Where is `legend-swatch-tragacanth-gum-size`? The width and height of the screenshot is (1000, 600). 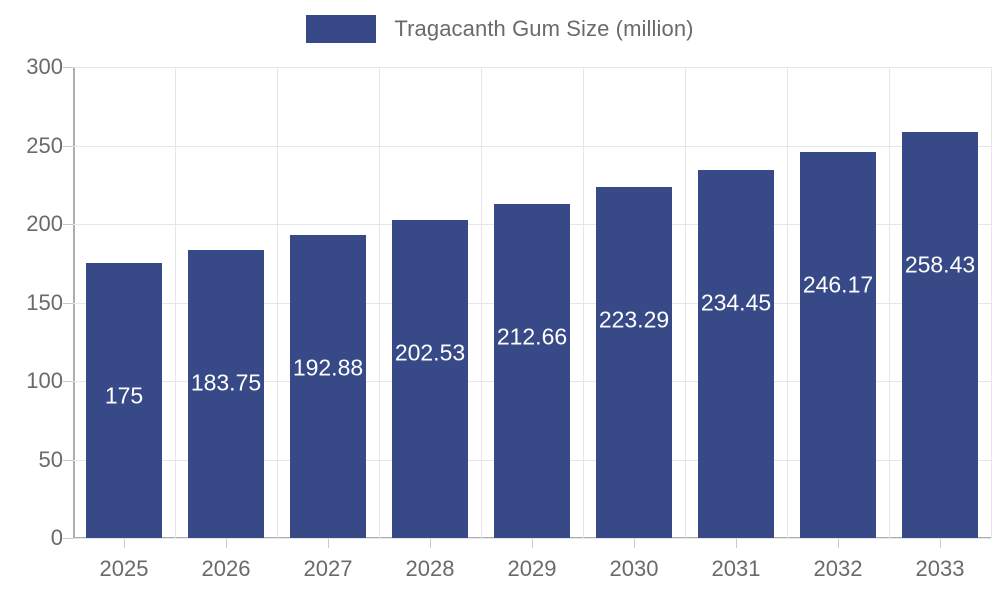
legend-swatch-tragacanth-gum-size is located at coordinates (341, 29).